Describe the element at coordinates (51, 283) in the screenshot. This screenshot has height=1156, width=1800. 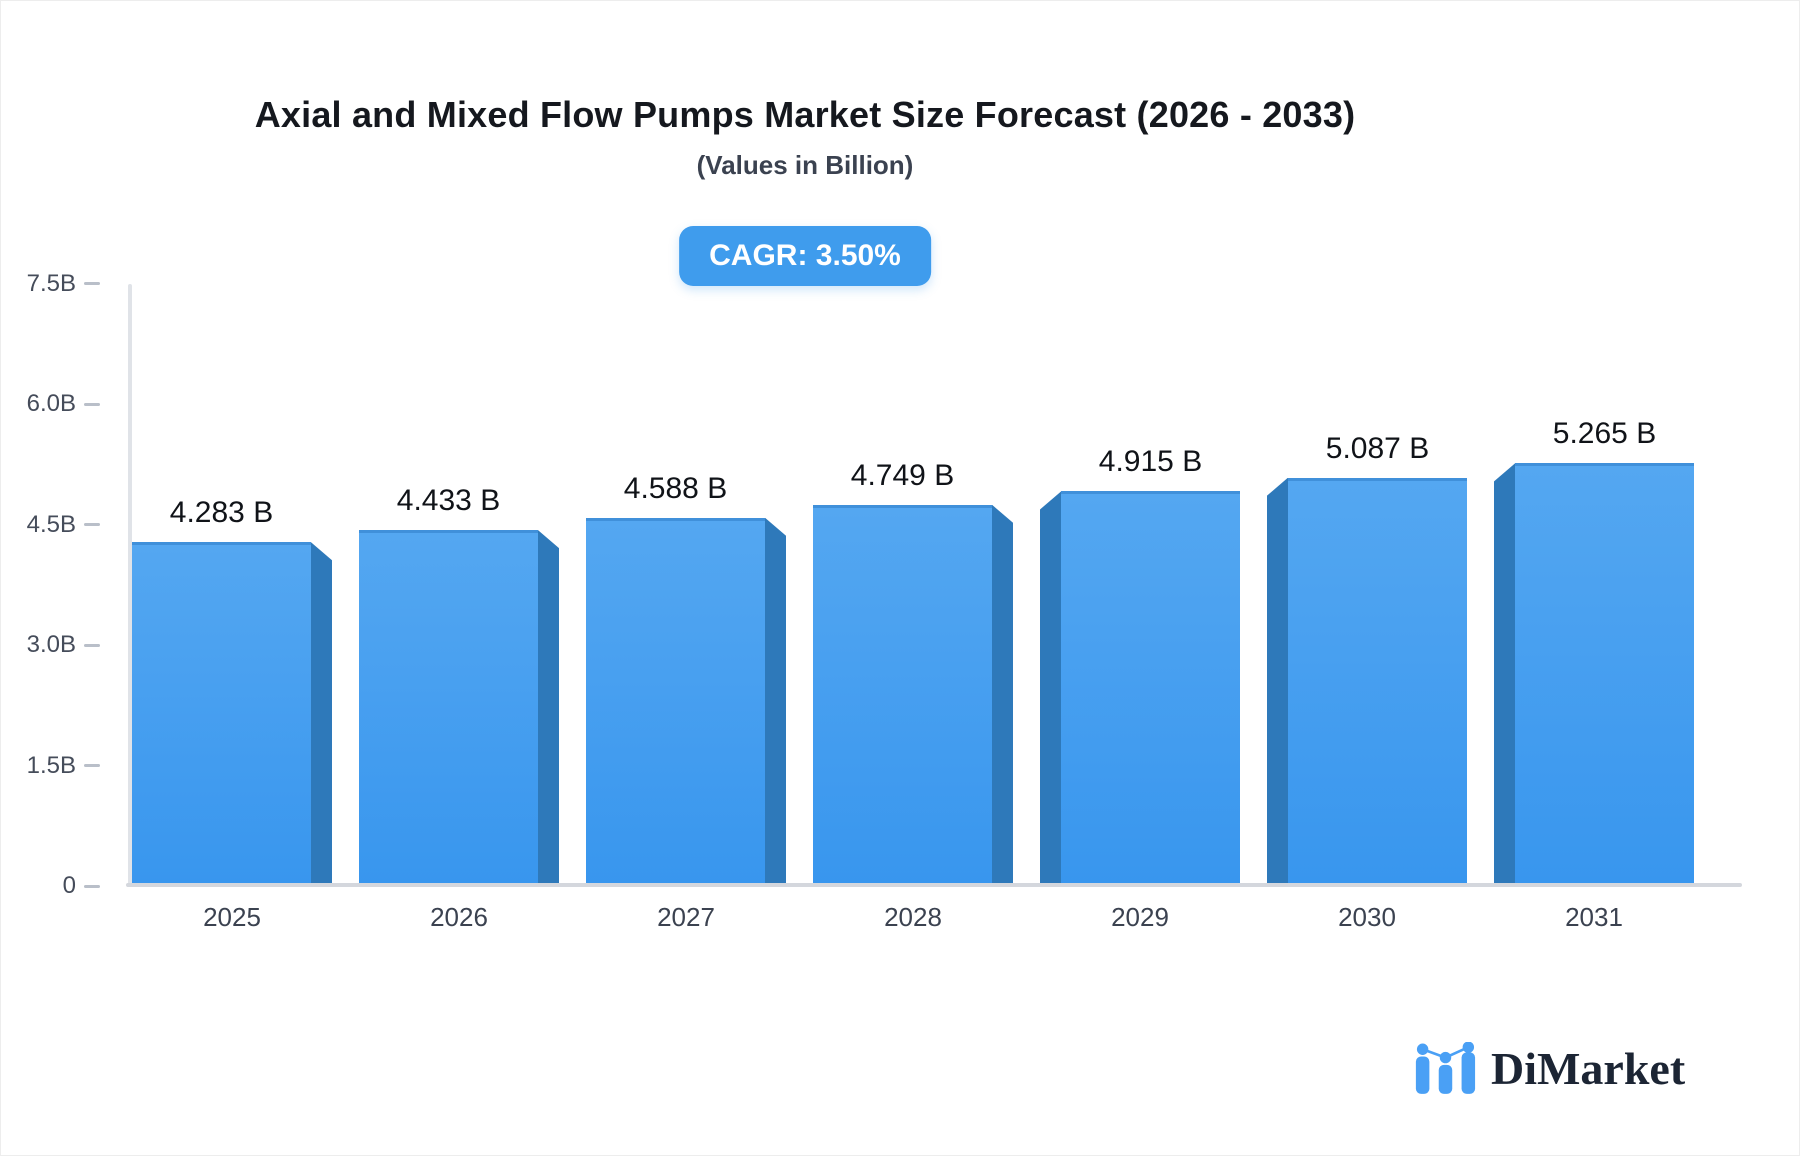
I see `y-tick-label: 7.5B` at that location.